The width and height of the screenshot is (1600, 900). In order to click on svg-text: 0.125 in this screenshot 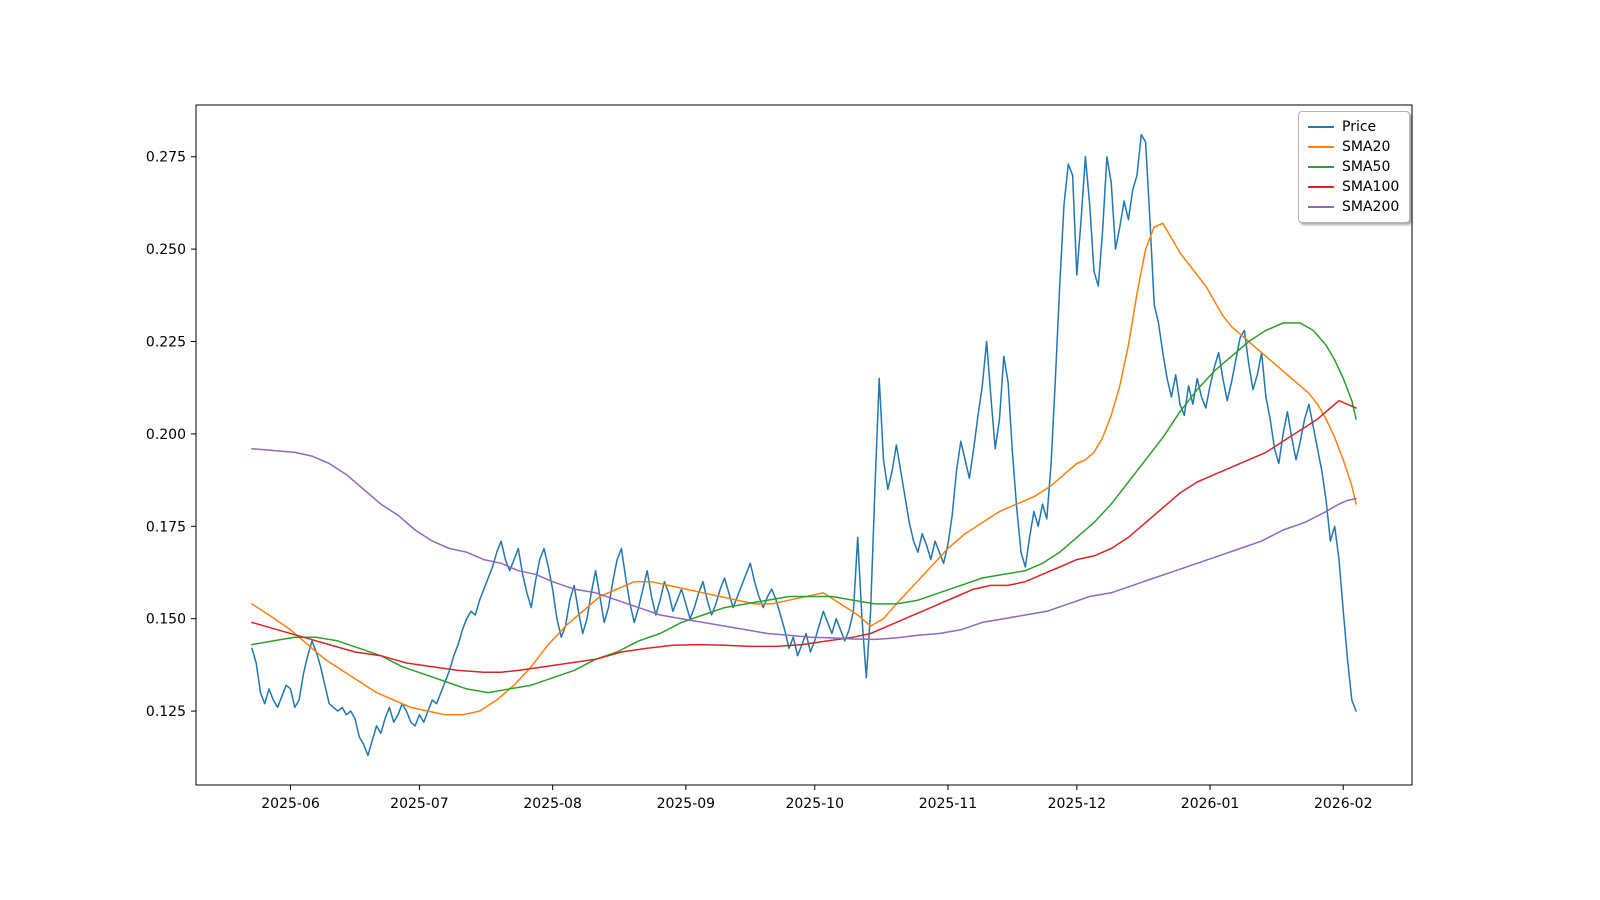, I will do `click(166, 712)`.